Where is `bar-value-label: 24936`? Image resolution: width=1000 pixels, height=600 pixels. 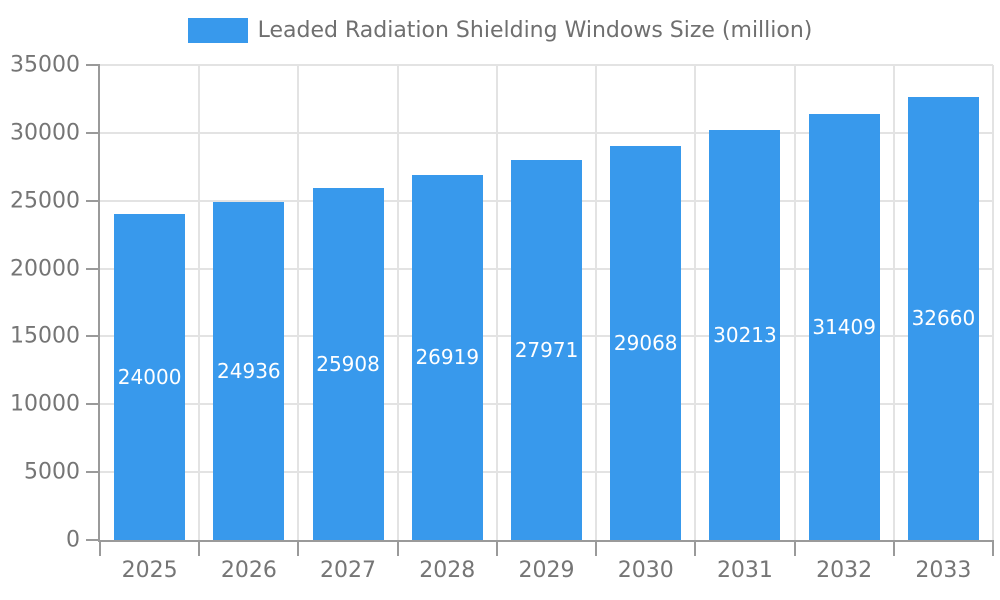 bar-value-label: 24936 is located at coordinates (249, 370).